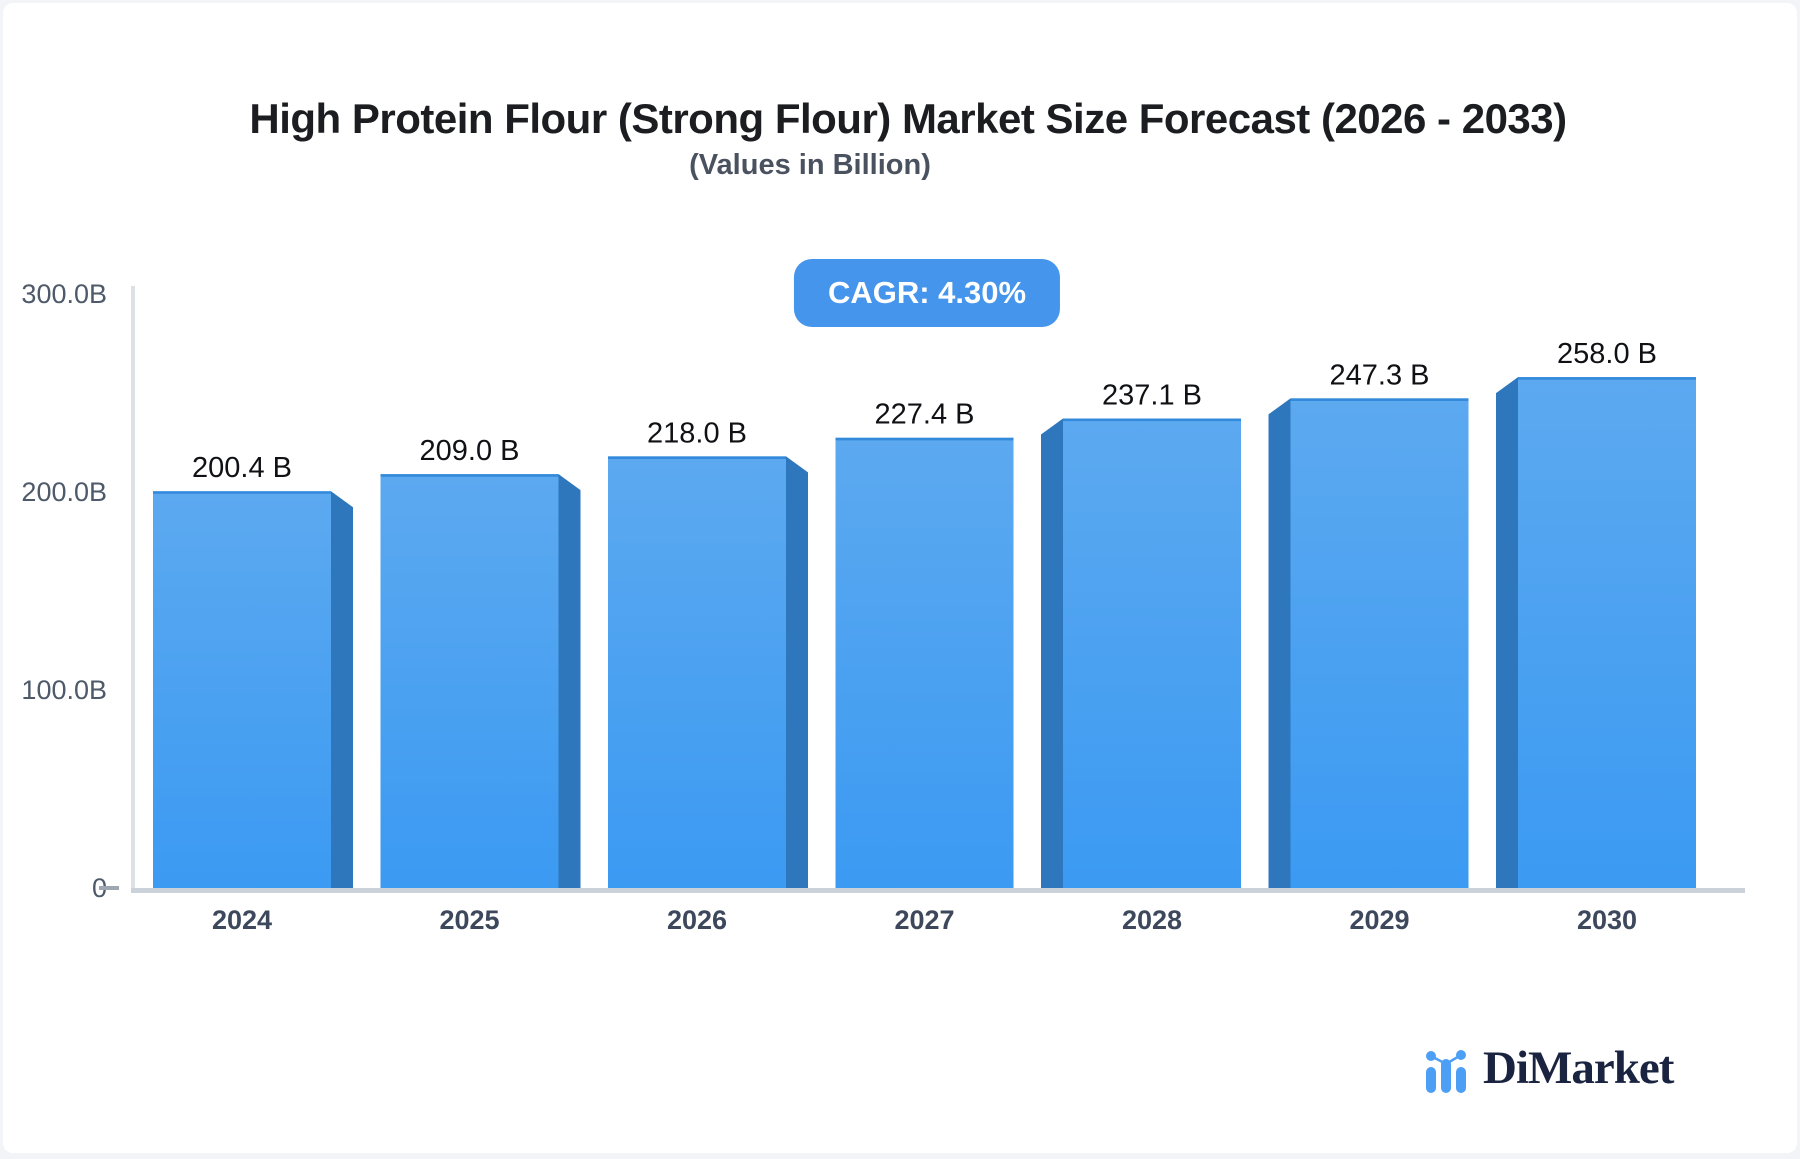 The image size is (1800, 1159). I want to click on bar-2028: 237.1 B 2028, so click(1141, 657).